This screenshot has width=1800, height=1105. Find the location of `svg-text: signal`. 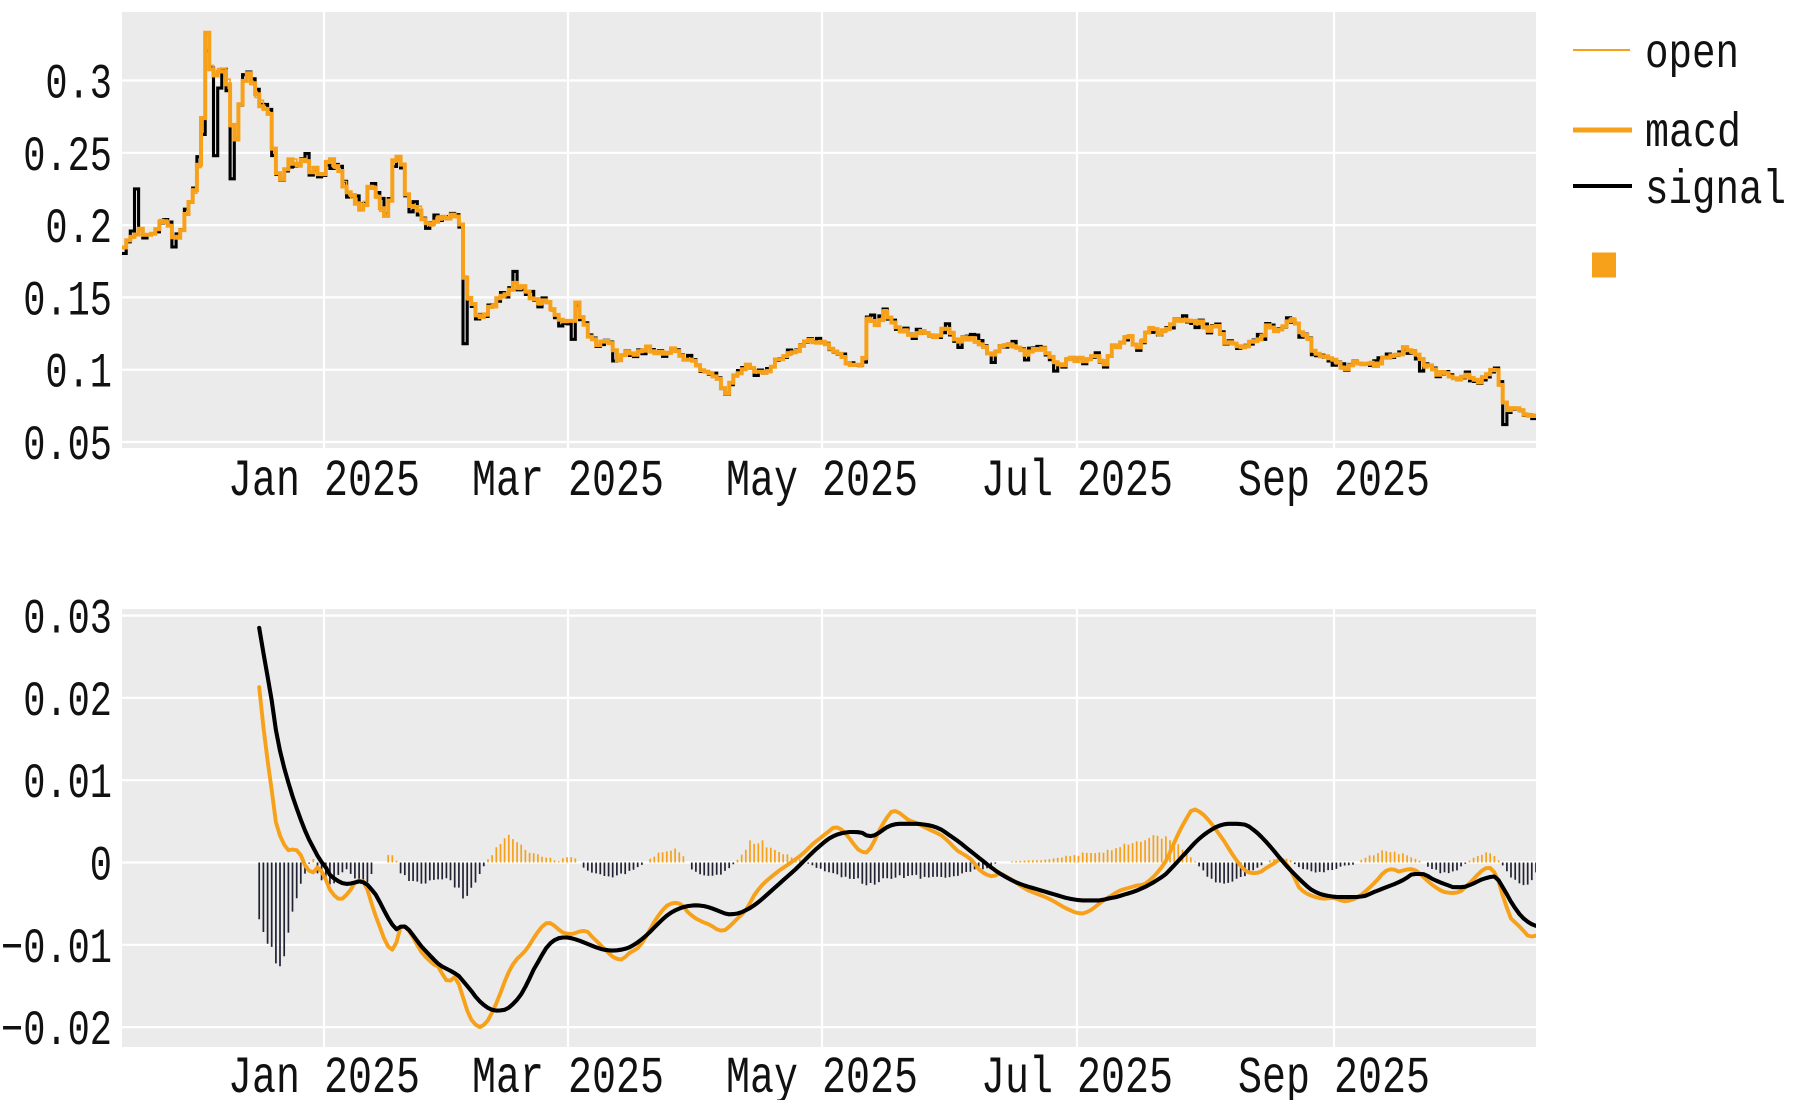

svg-text: signal is located at coordinates (1715, 191).